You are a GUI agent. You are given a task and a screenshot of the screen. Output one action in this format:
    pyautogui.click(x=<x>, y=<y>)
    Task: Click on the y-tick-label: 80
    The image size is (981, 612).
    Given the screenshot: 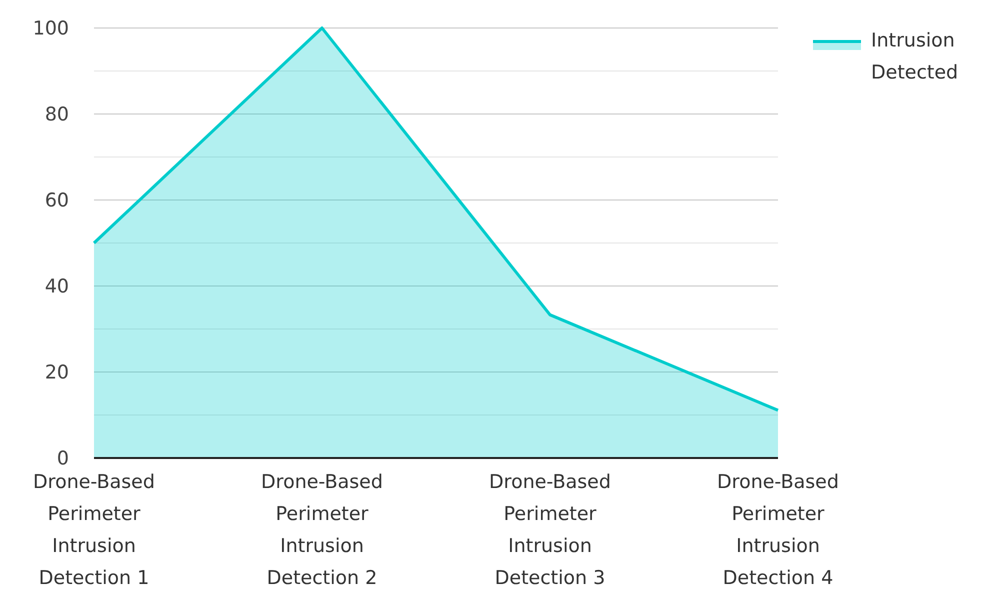 What is the action you would take?
    pyautogui.click(x=56, y=115)
    